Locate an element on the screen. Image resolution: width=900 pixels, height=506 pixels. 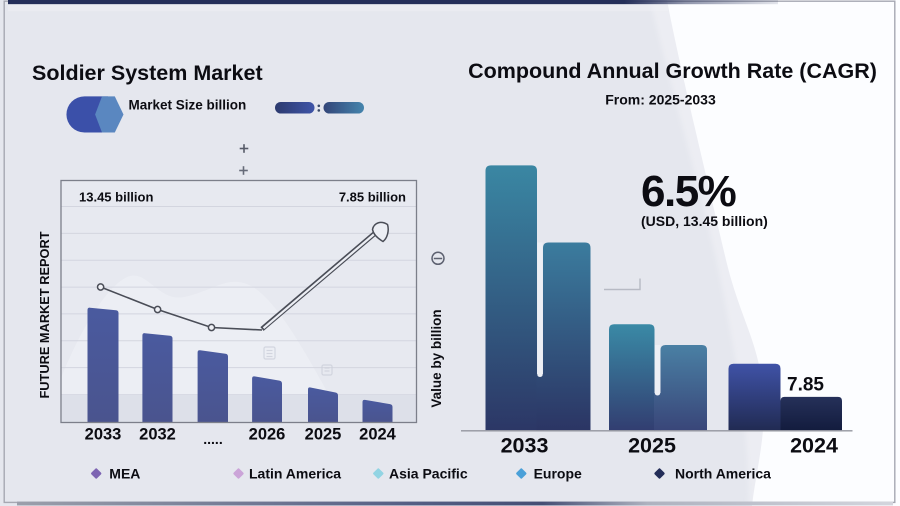
svg-text: Soldier System Market is located at coordinates (147, 73).